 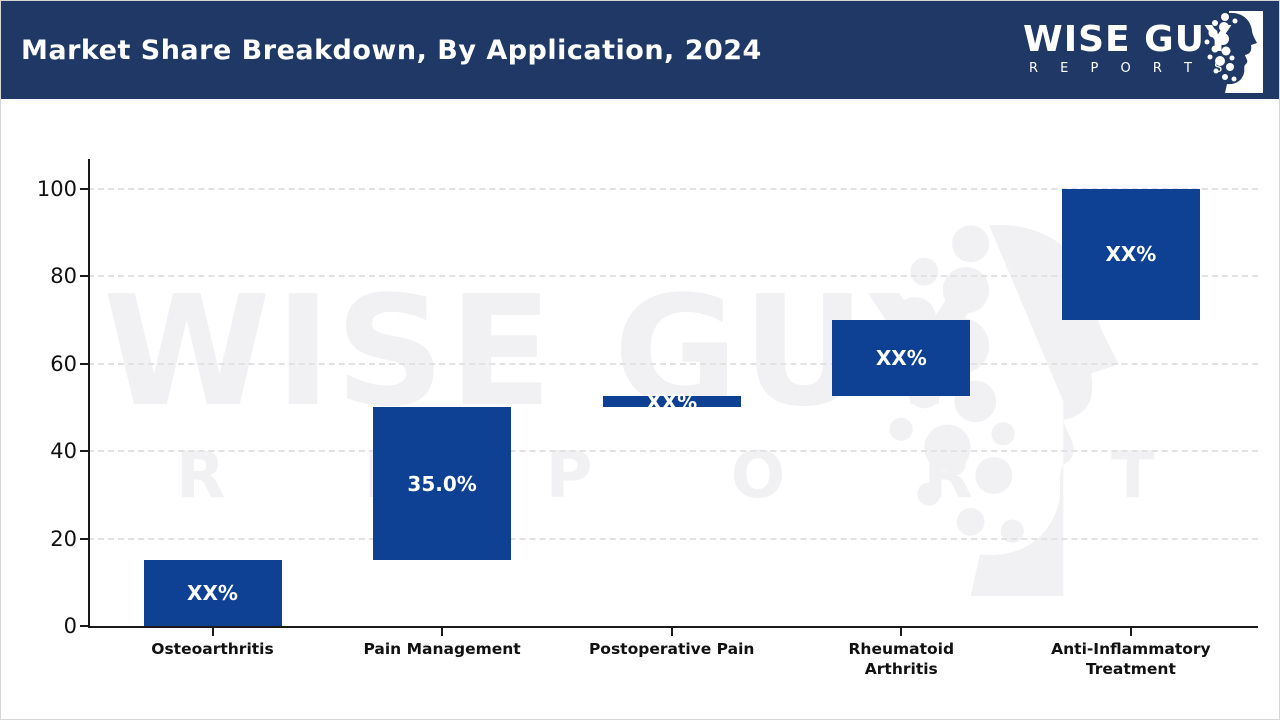 I want to click on category-label: Osteoarthritis, so click(x=212, y=649).